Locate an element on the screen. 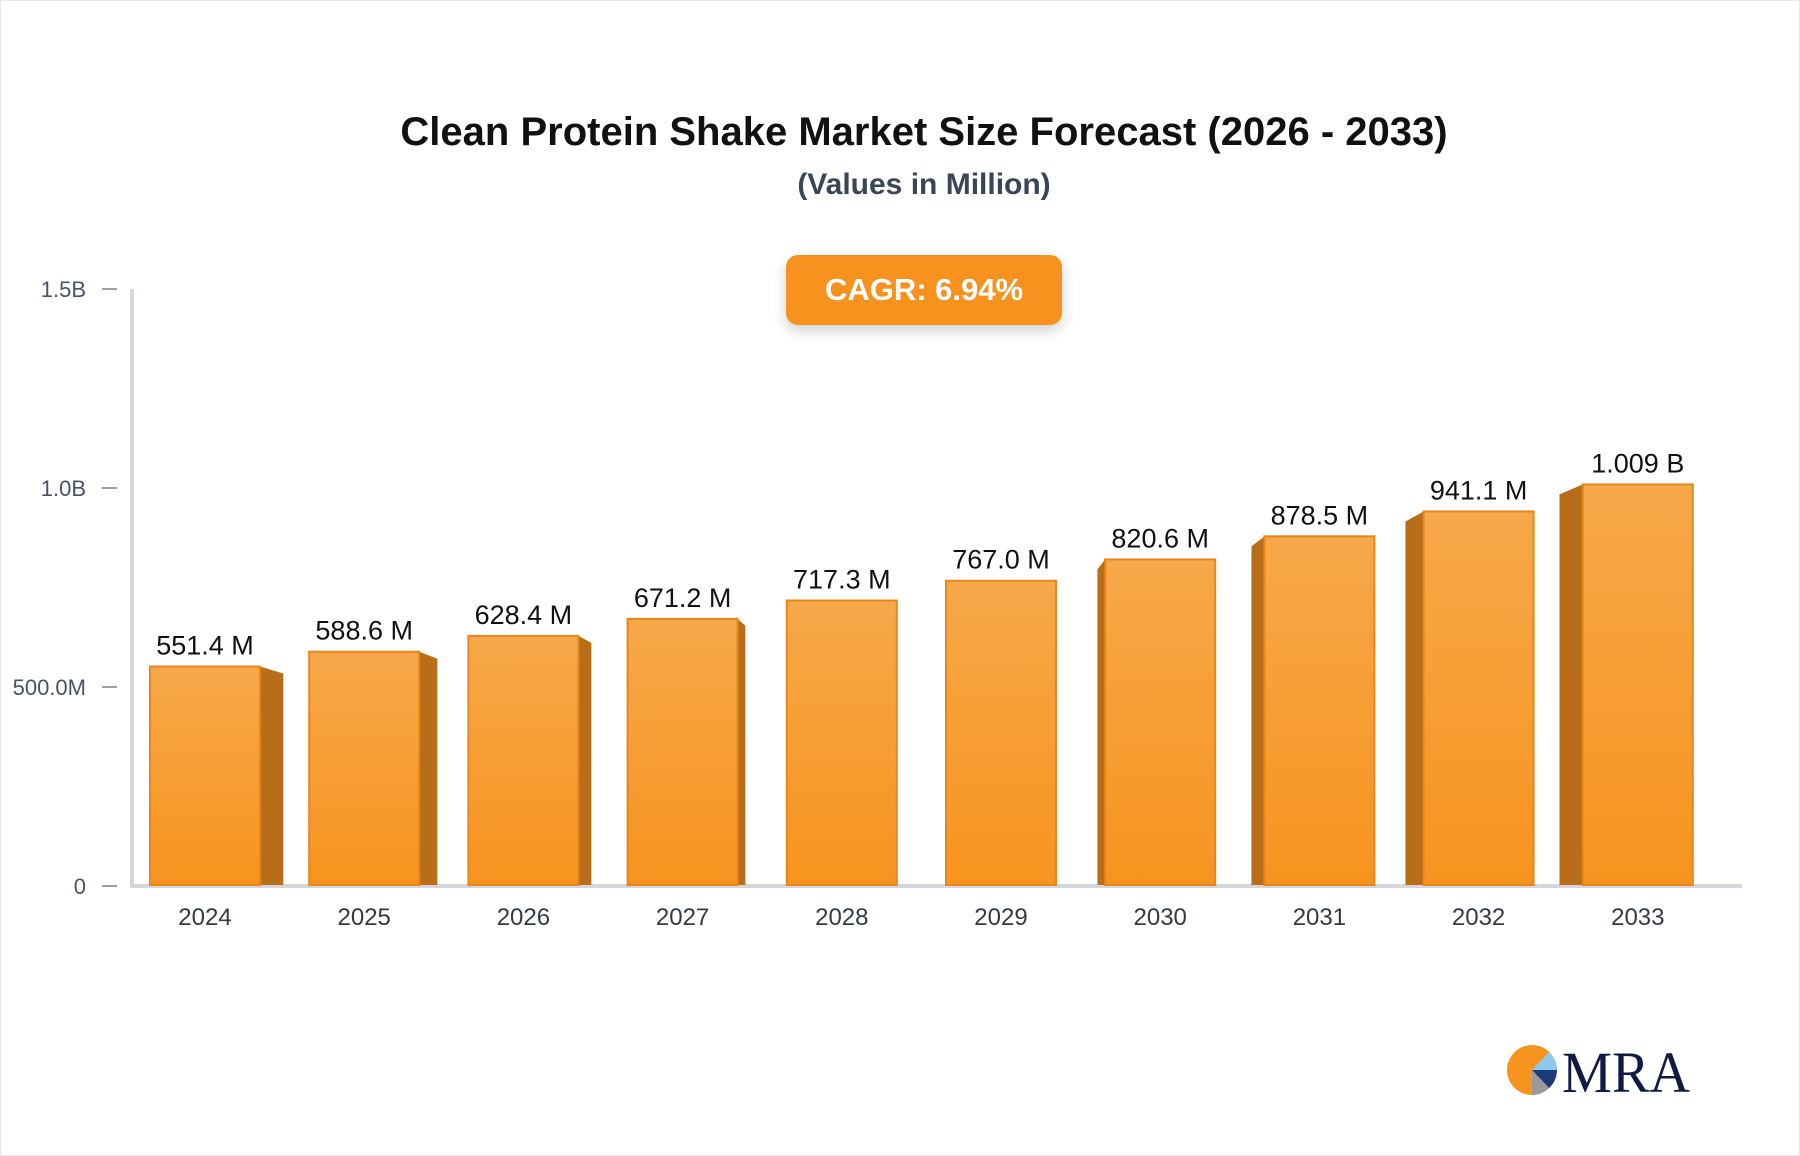 This screenshot has height=1156, width=1800. x-tick-label: 2028 is located at coordinates (841, 917).